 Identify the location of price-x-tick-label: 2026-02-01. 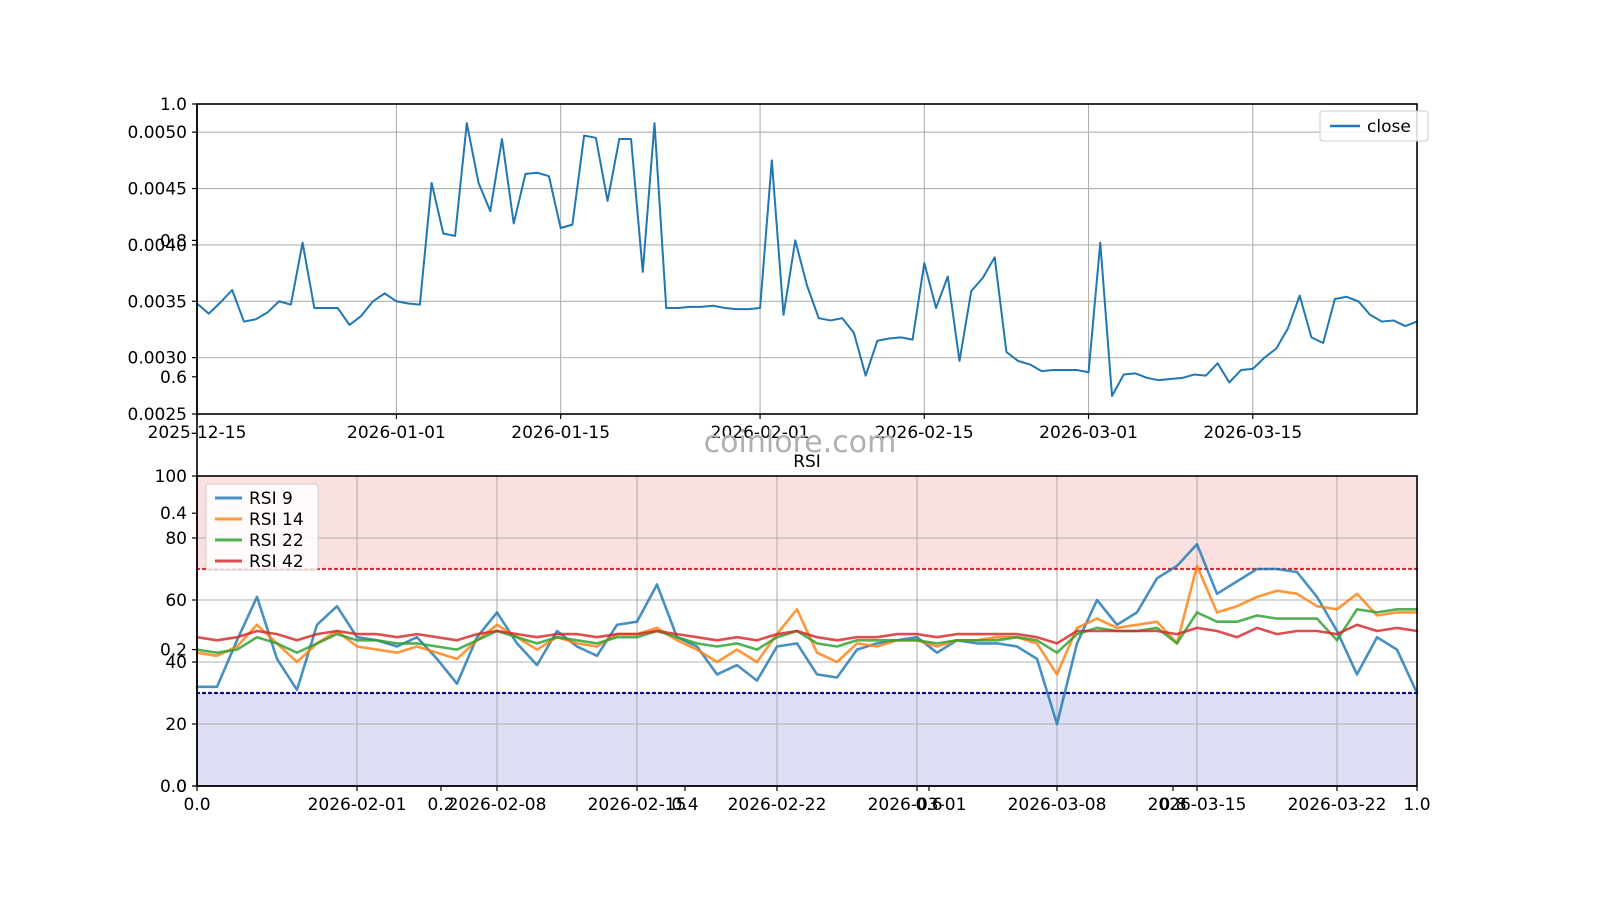
(760, 433).